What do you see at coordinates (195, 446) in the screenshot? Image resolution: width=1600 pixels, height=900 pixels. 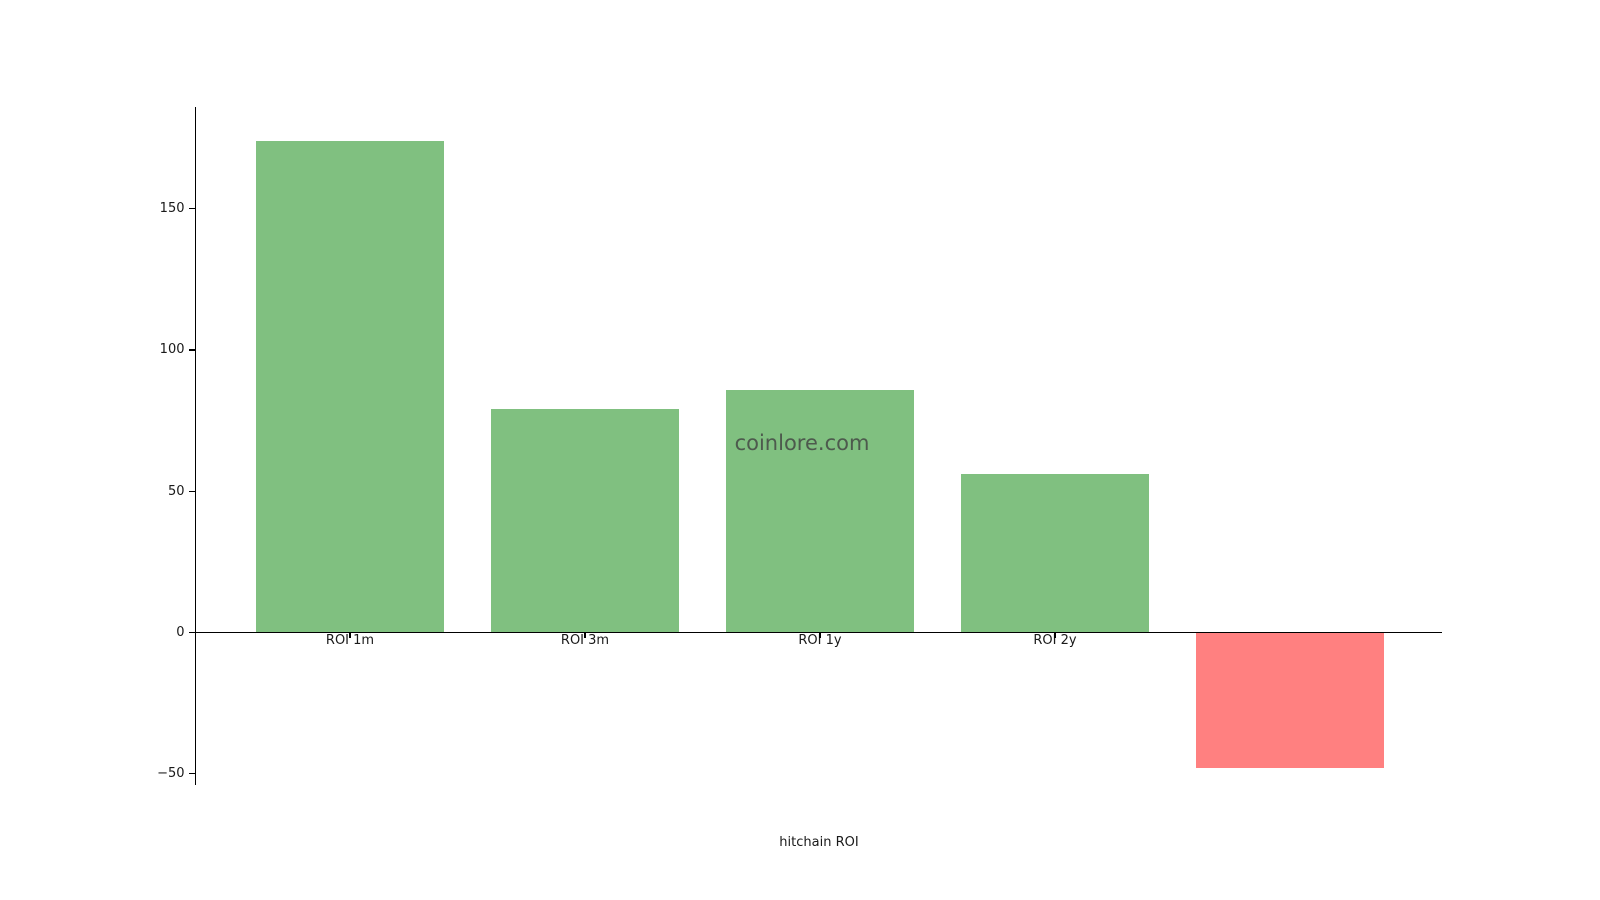 I see `y-axis-spine` at bounding box center [195, 446].